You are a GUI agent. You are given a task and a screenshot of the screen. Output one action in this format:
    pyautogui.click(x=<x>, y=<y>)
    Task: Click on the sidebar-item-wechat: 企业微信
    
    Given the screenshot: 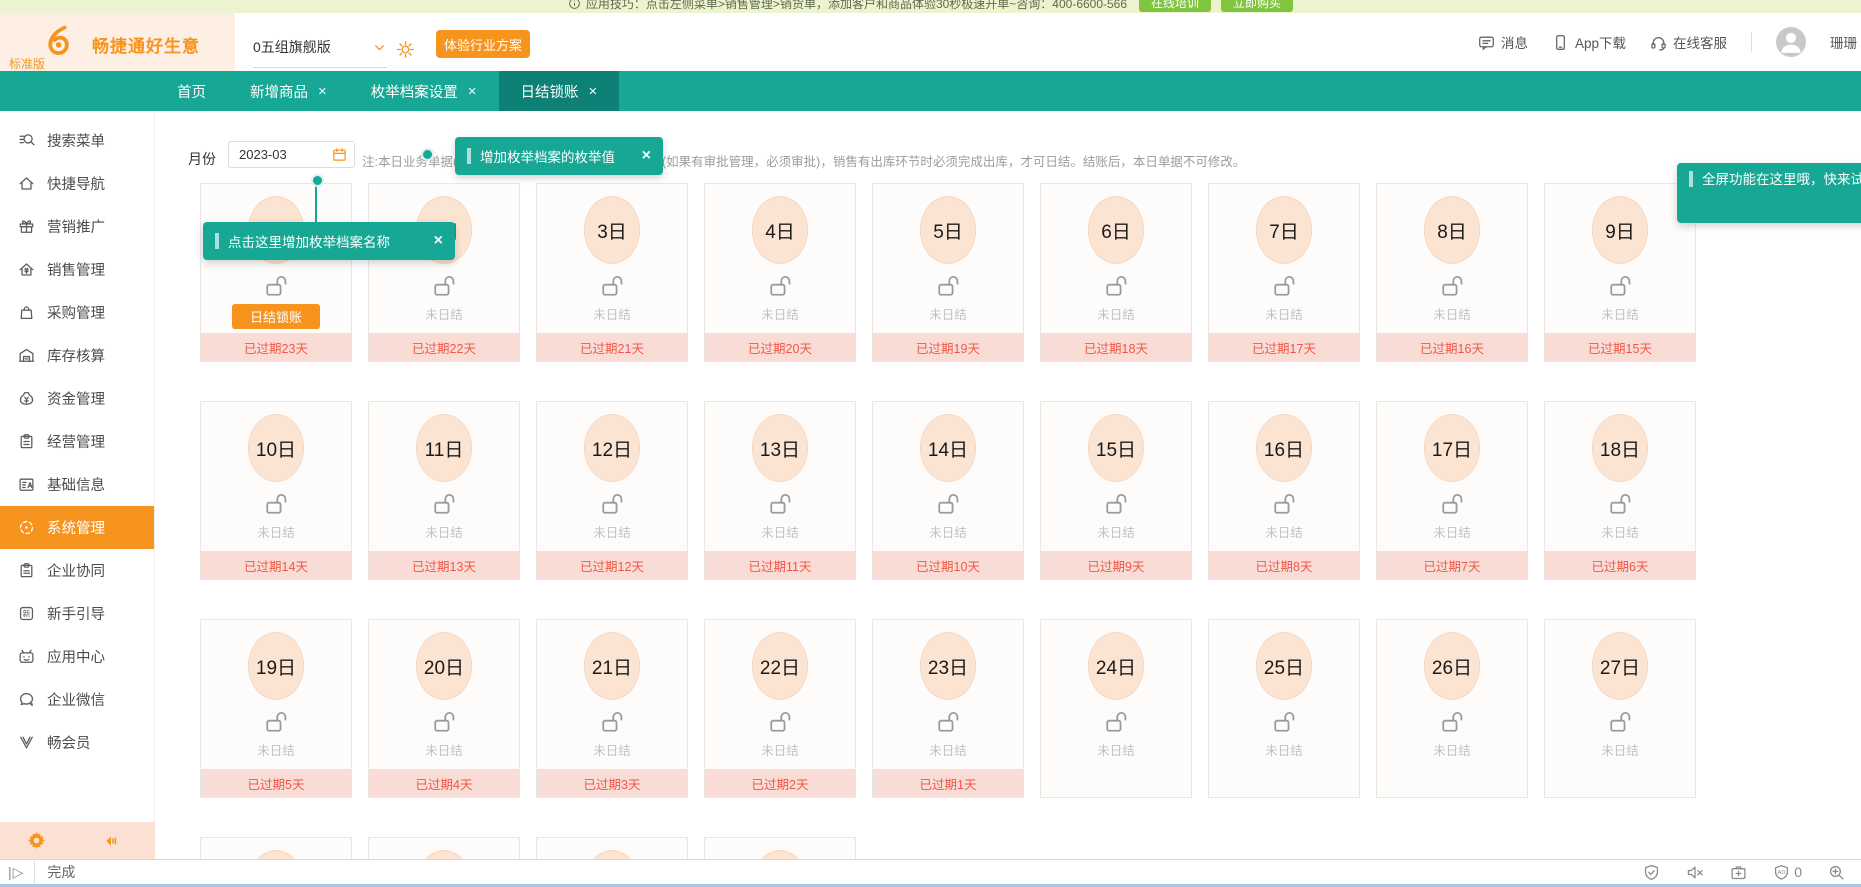 What is the action you would take?
    pyautogui.click(x=77, y=699)
    